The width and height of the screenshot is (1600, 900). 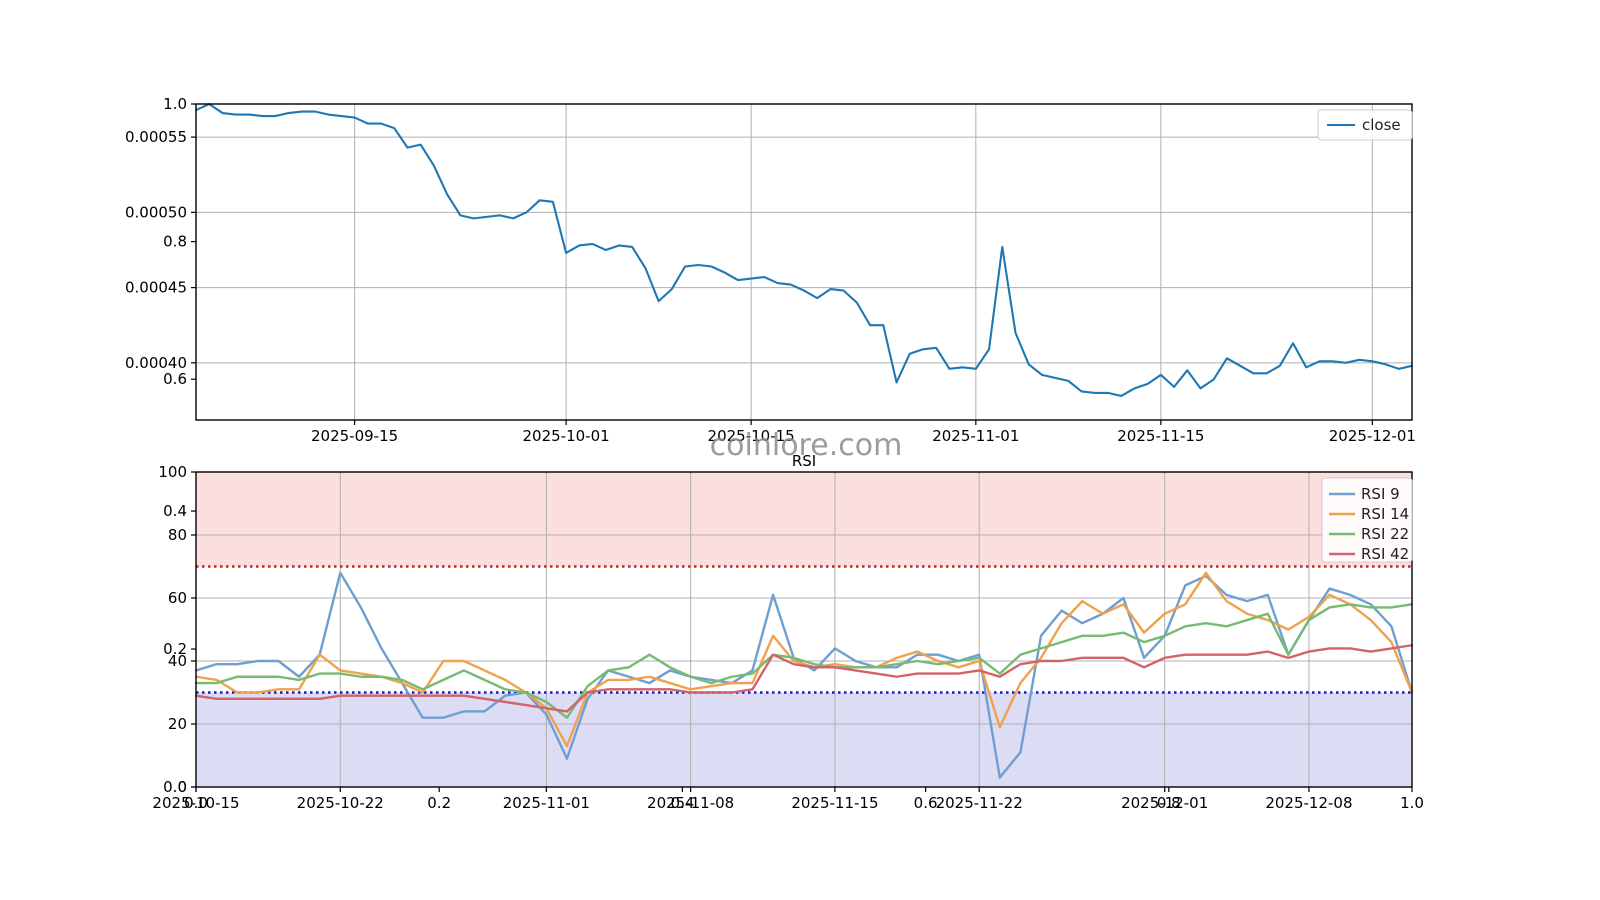 What do you see at coordinates (175, 379) in the screenshot?
I see `price-secondary-ytick-label: 0.6` at bounding box center [175, 379].